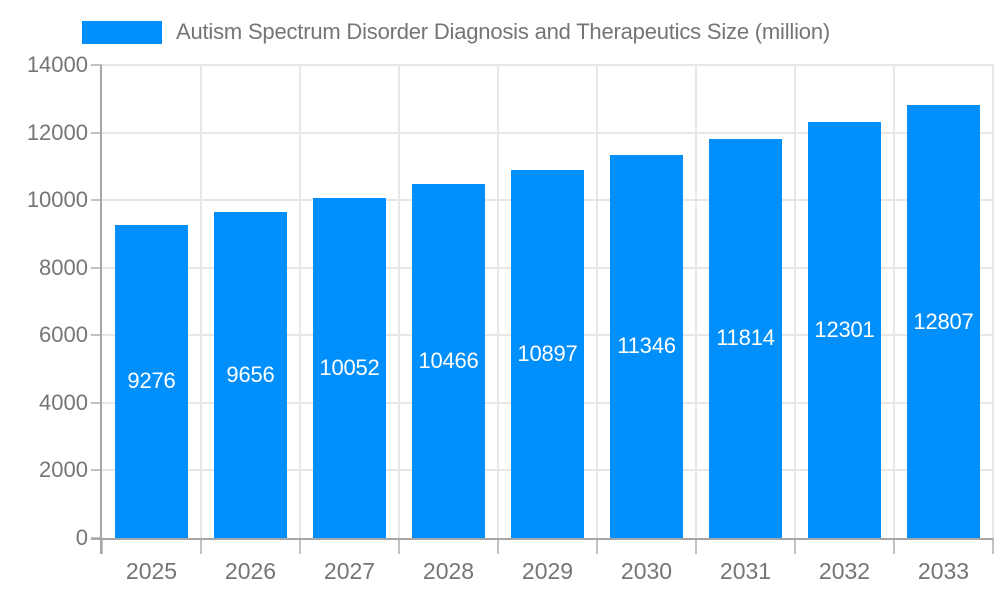  I want to click on bar-value-label: 10466, so click(448, 361).